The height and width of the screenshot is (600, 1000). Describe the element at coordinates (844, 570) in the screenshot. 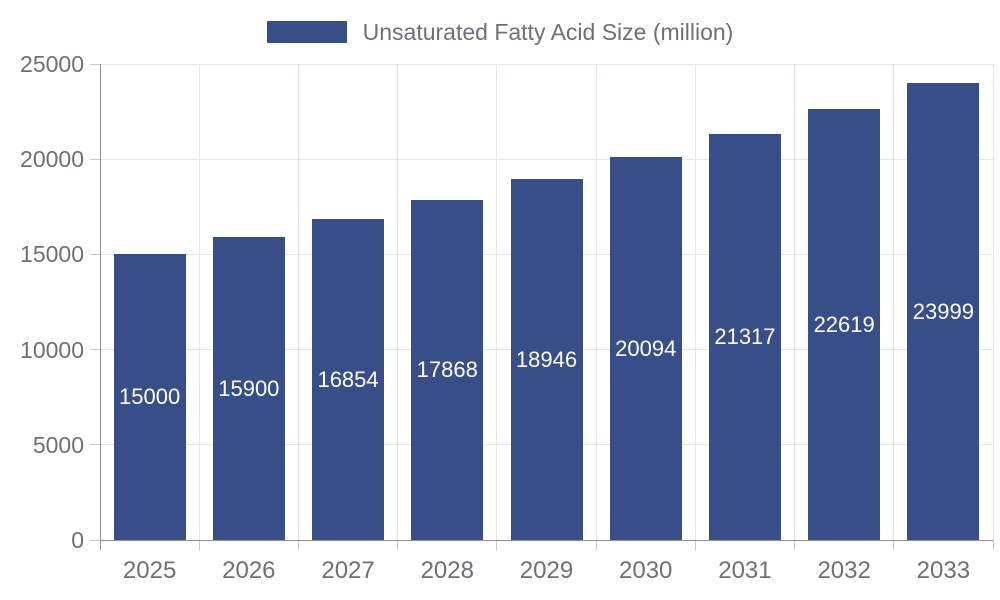

I see `x-axis-tick-label: 2032` at that location.